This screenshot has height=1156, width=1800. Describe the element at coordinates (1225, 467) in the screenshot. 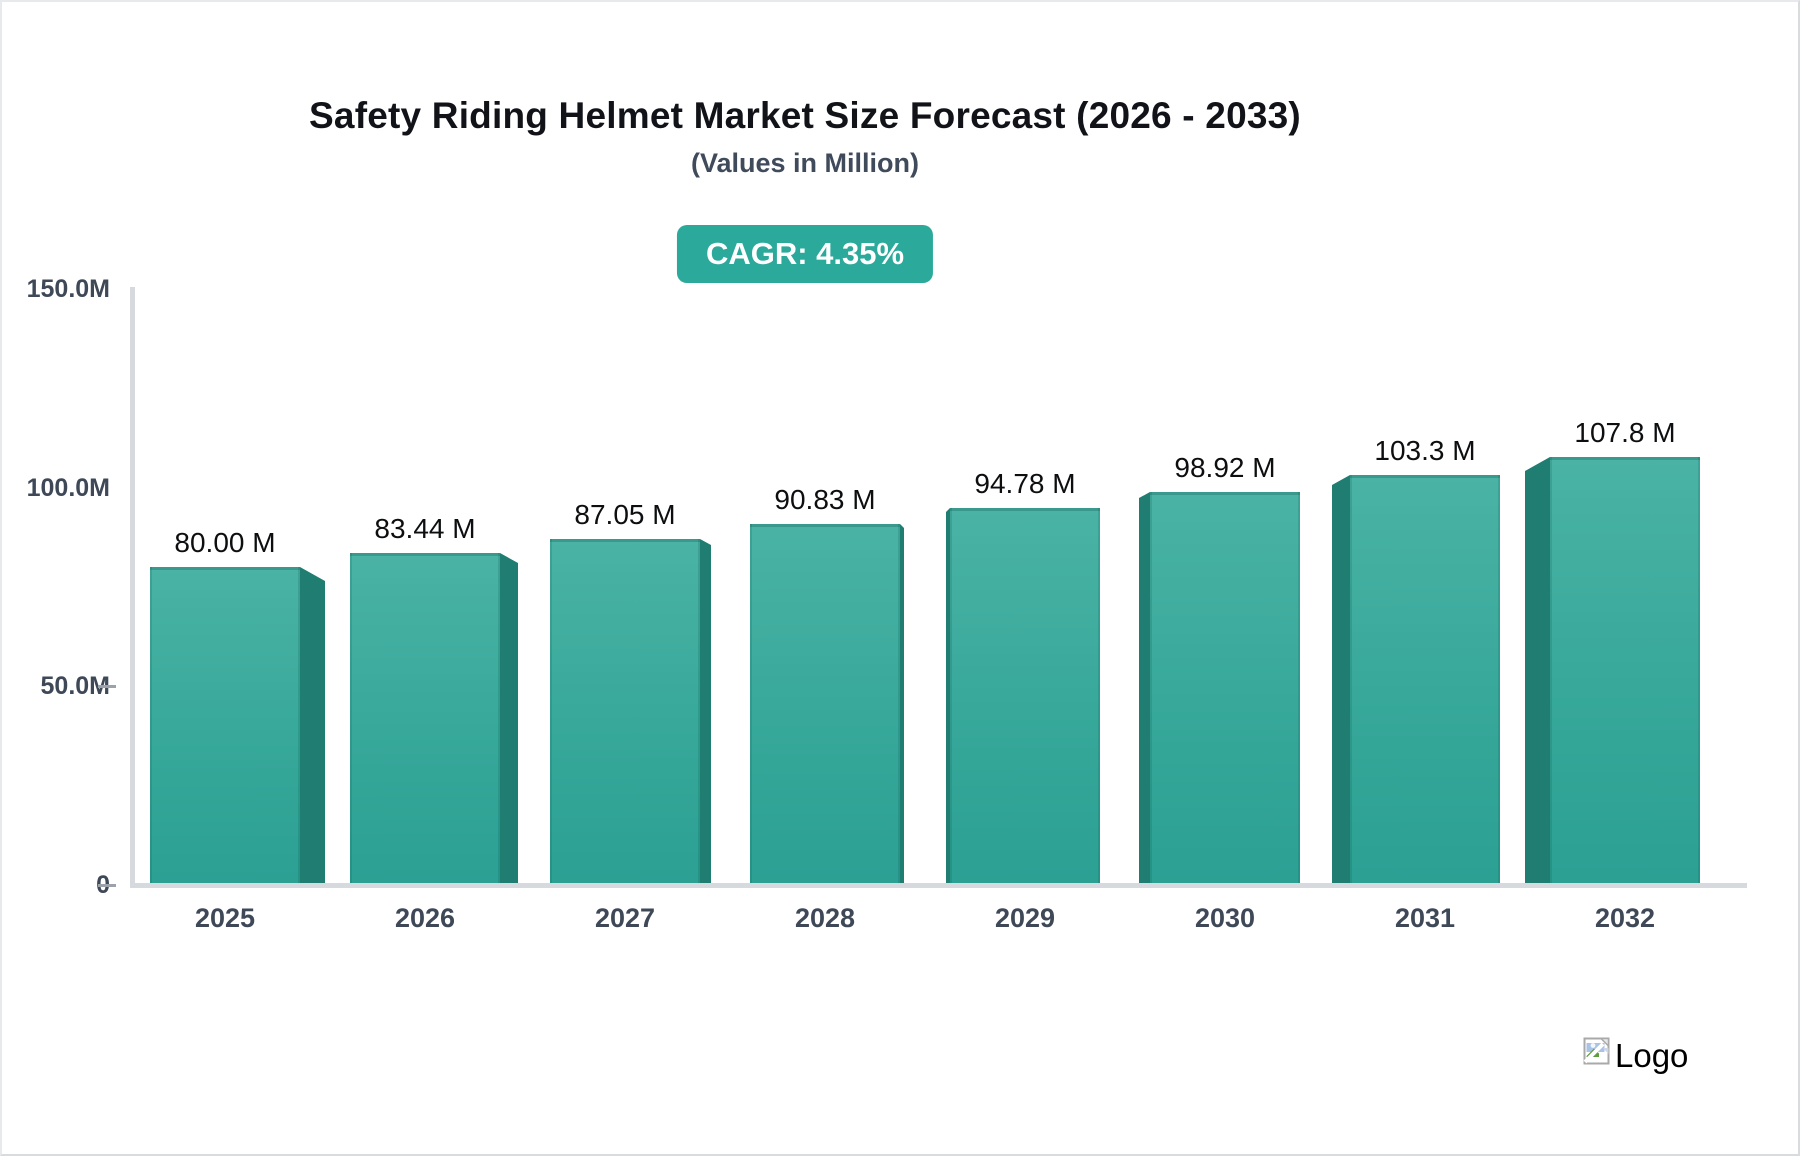

I see `bar-value-label: 98.92 M` at that location.